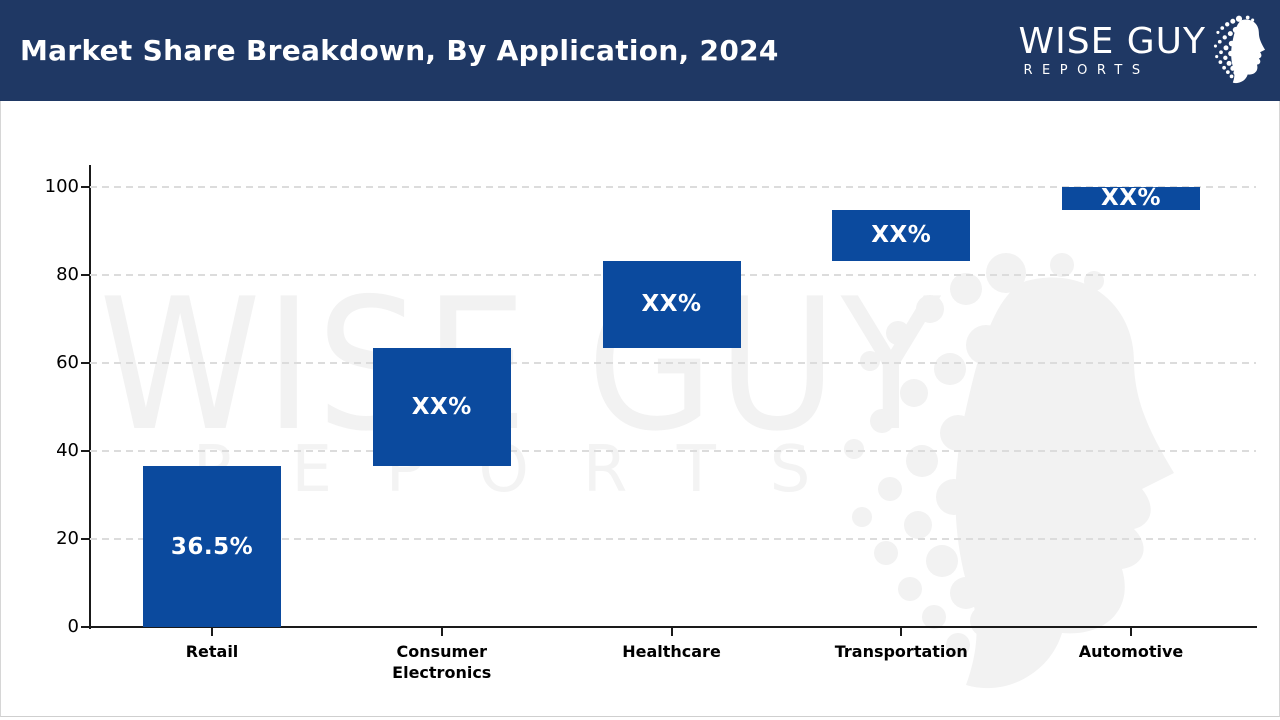  What do you see at coordinates (901, 651) in the screenshot?
I see `x-category-label: Transportation` at bounding box center [901, 651].